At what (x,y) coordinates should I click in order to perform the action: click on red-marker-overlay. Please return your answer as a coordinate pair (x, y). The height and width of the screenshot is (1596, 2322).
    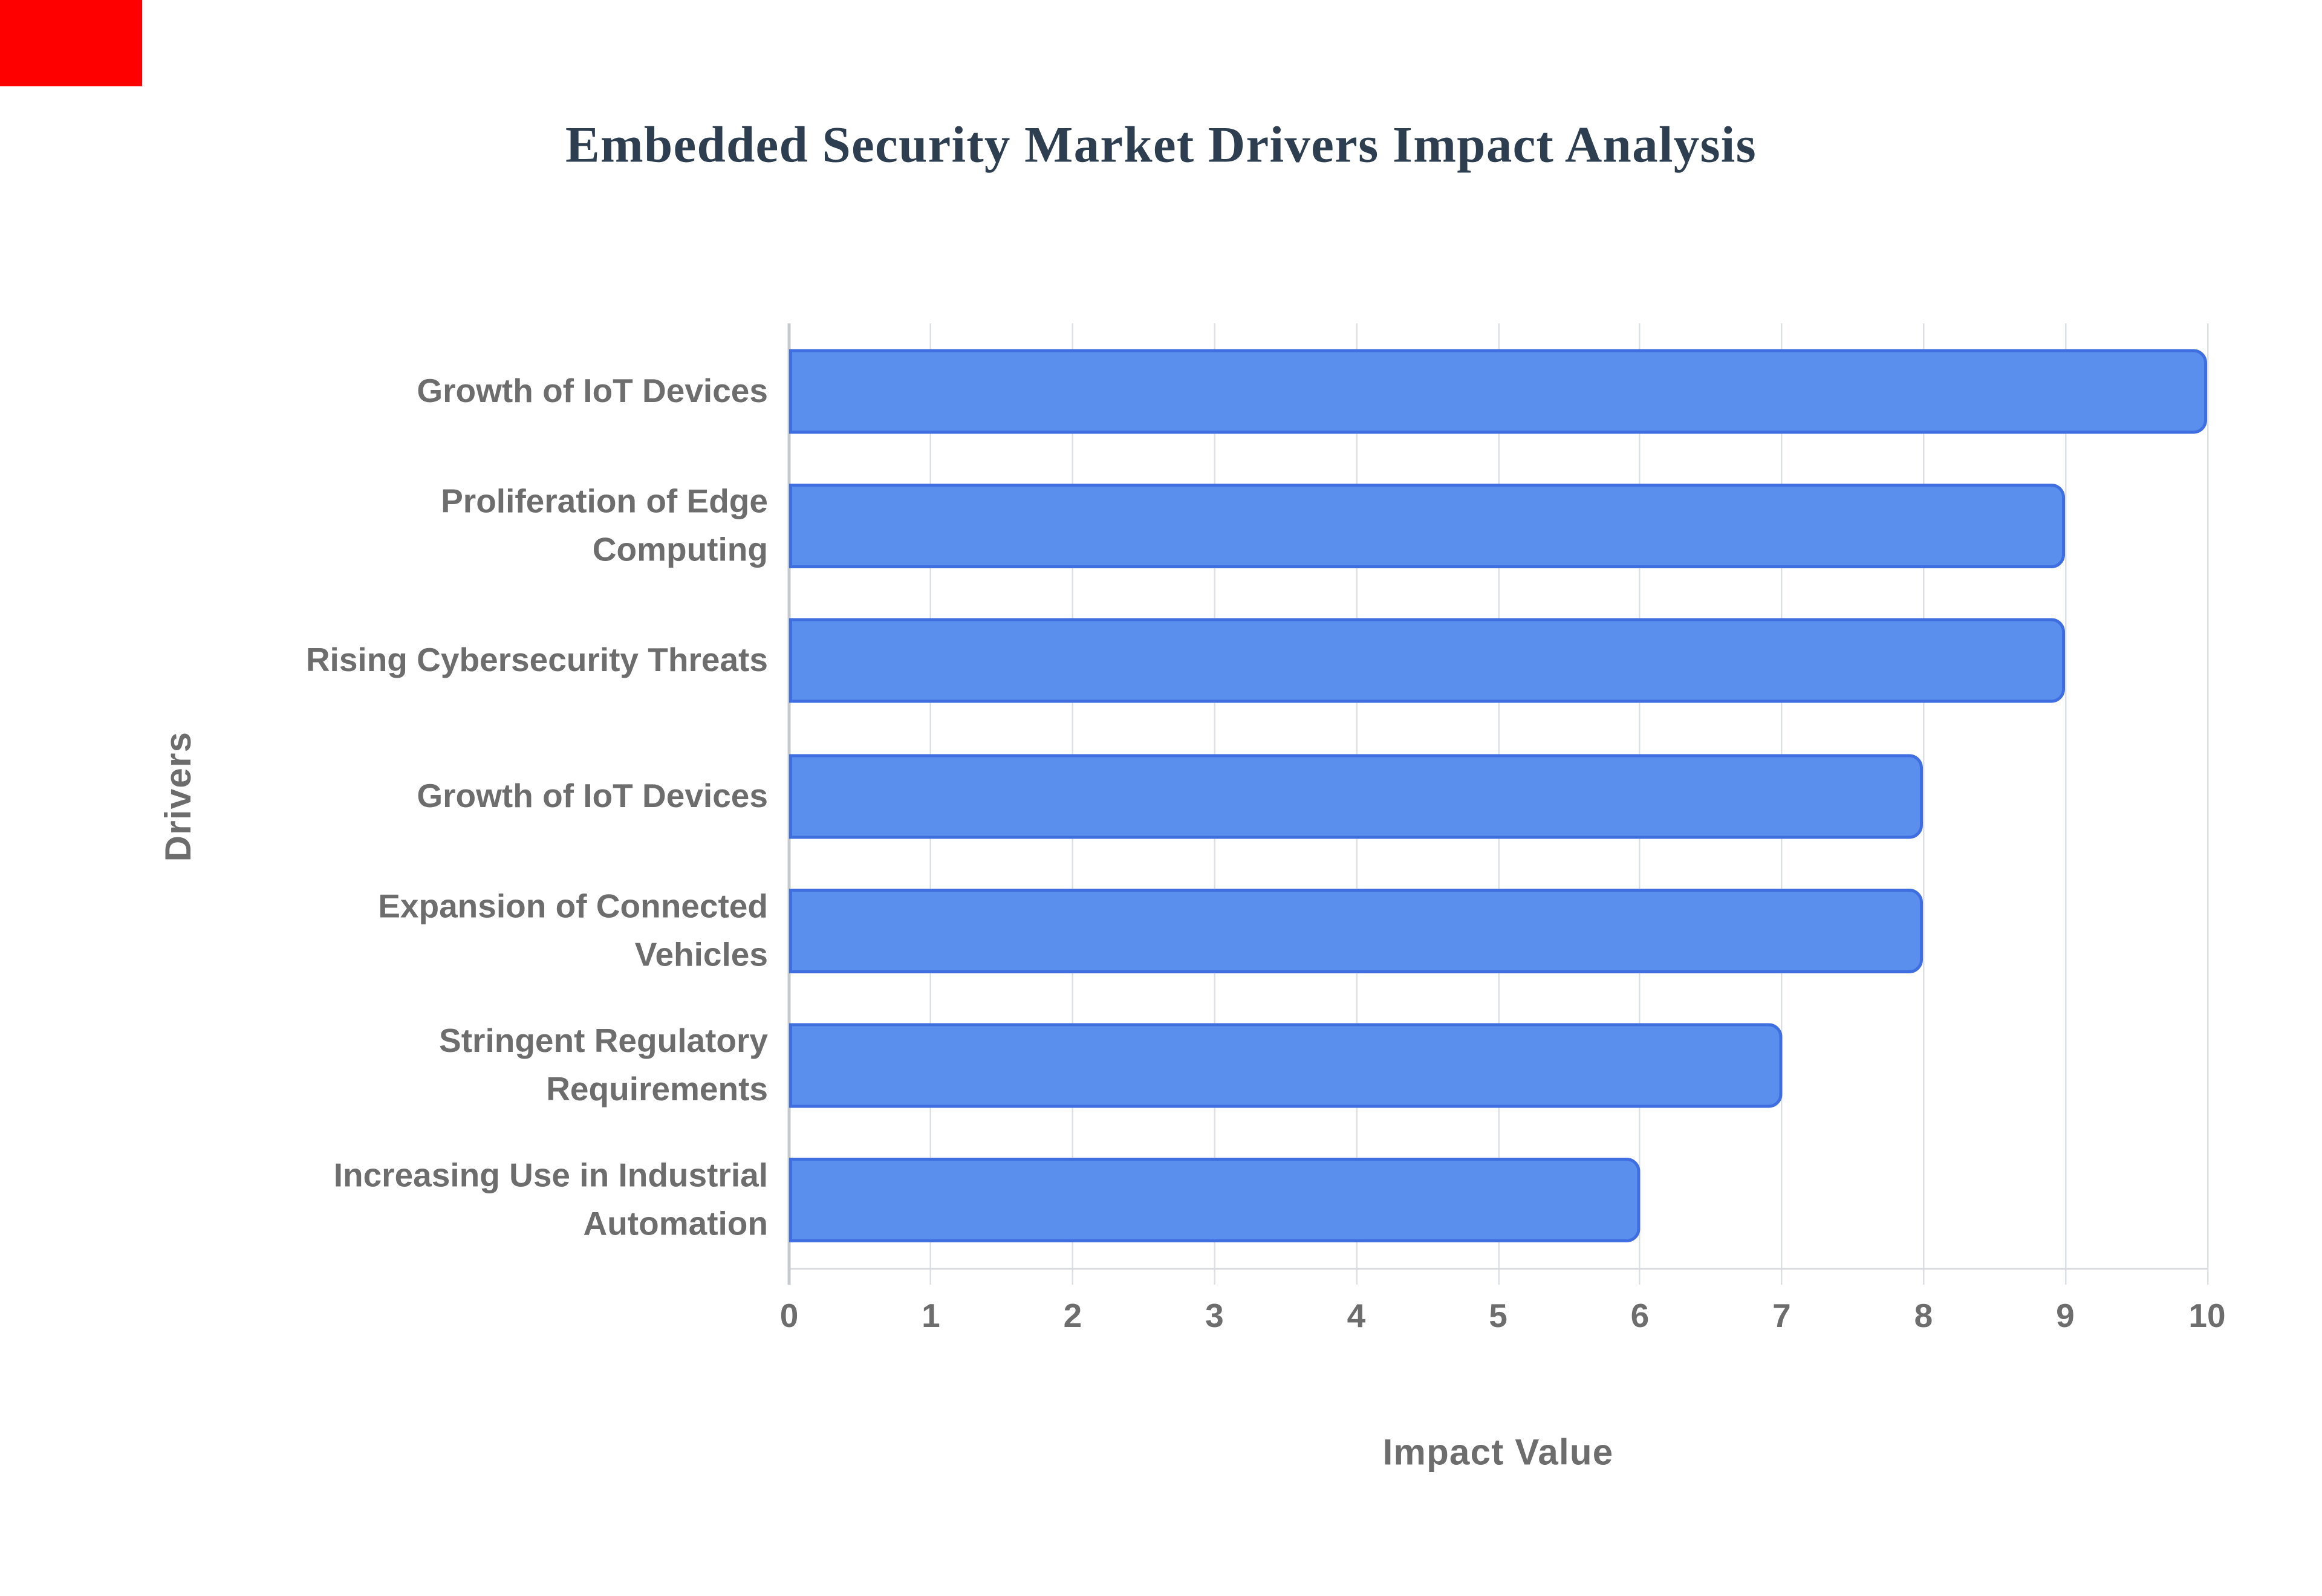
    Looking at the image, I should click on (71, 43).